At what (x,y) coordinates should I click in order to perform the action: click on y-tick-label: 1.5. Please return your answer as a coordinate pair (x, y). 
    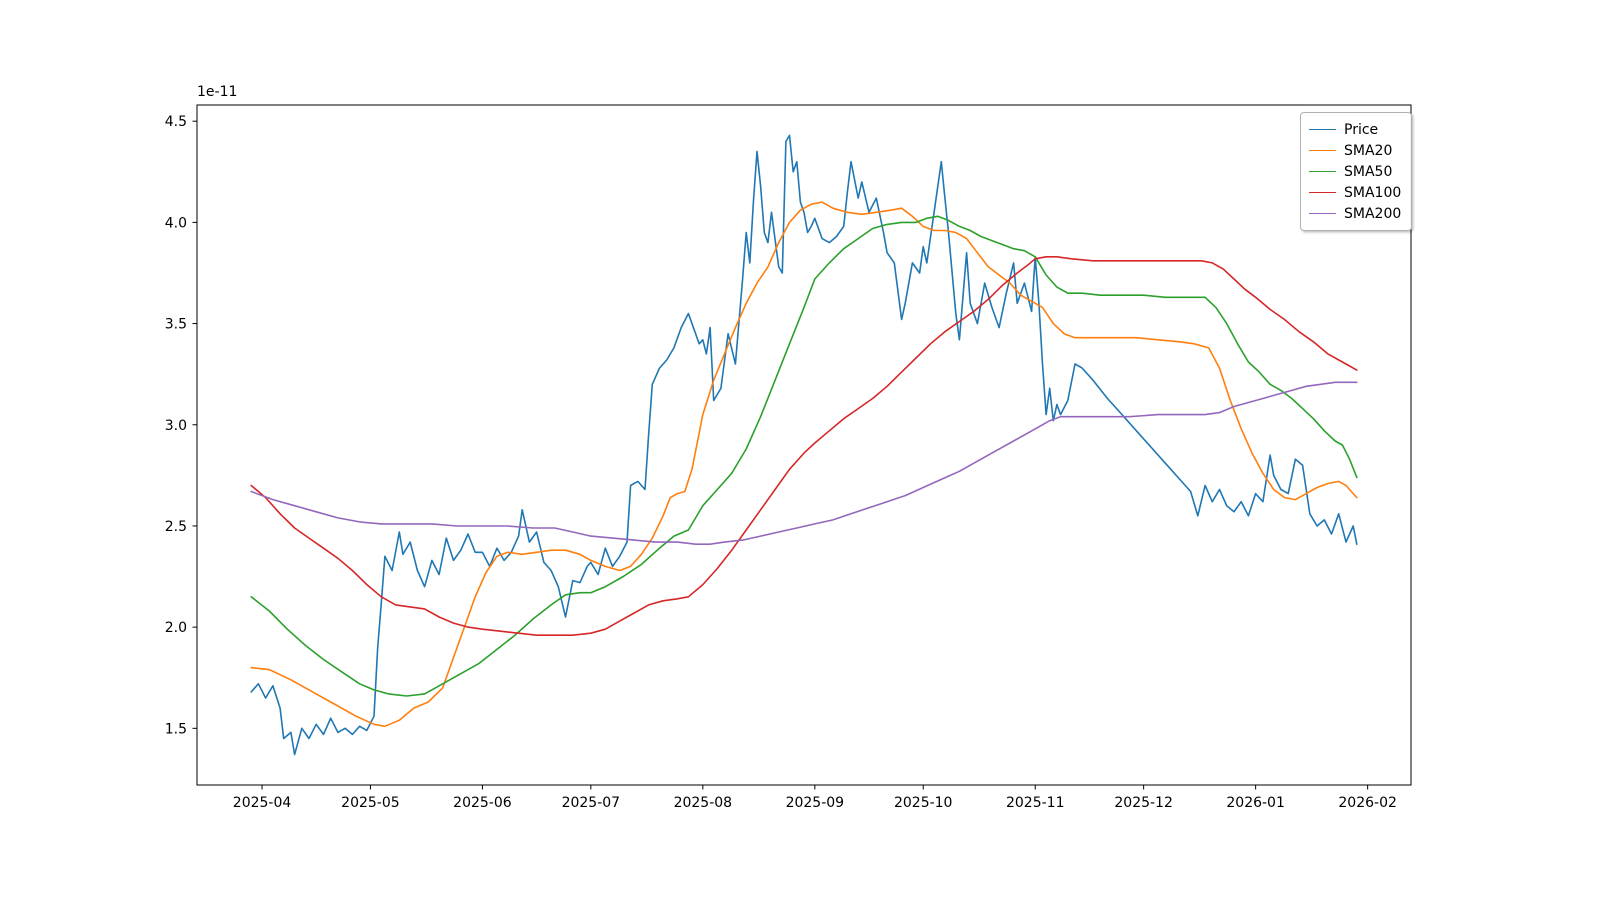
    Looking at the image, I should click on (176, 729).